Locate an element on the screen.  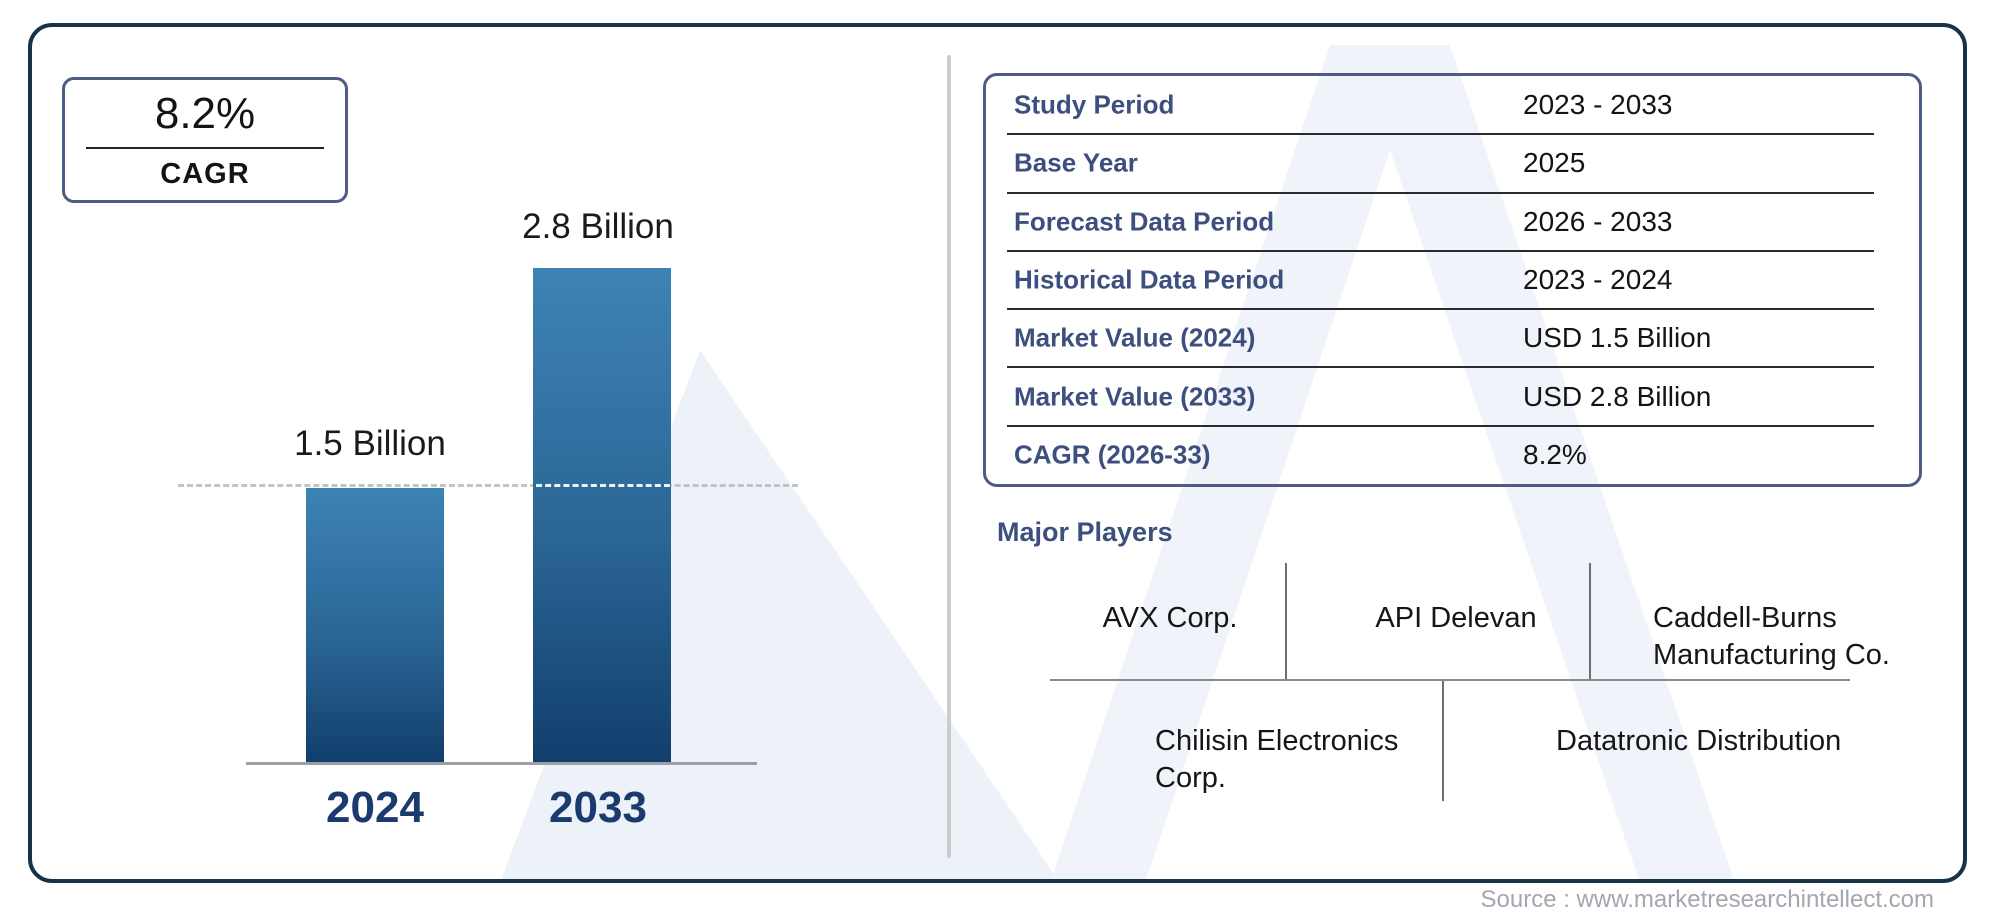
bar-2033 is located at coordinates (602, 516).